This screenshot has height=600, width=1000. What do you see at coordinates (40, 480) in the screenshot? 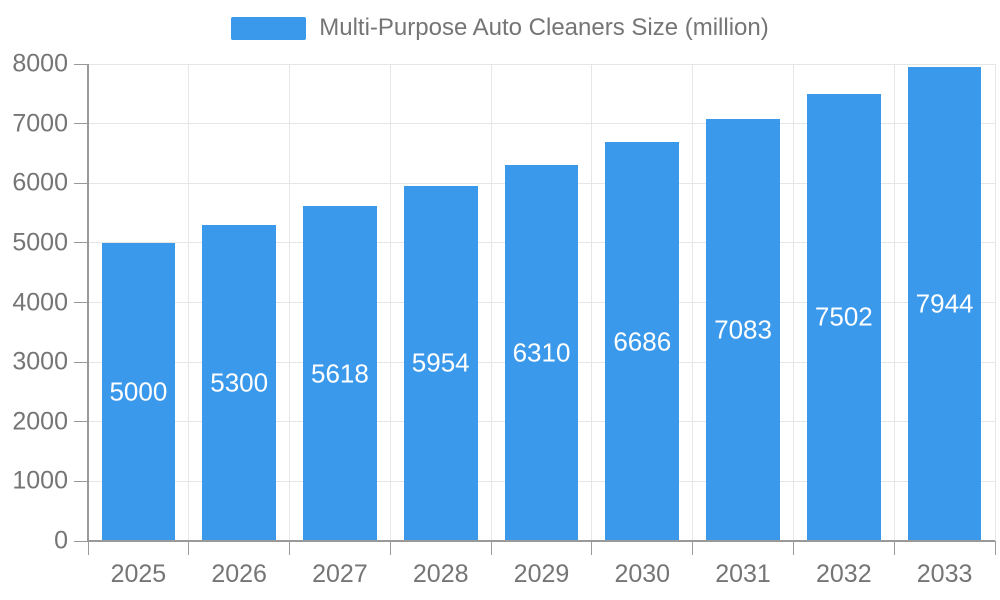
I see `y-tick-label: 1000` at bounding box center [40, 480].